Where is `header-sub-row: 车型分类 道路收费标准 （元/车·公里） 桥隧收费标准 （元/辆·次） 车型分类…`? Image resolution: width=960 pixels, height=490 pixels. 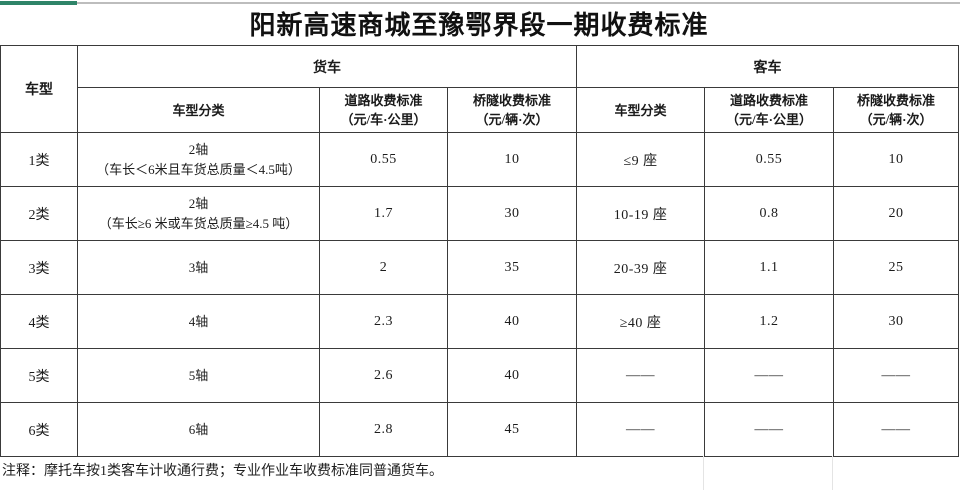 header-sub-row: 车型分类 道路收费标准 （元/车·公里） 桥隧收费标准 （元/辆·次） 车型分类… is located at coordinates (480, 110).